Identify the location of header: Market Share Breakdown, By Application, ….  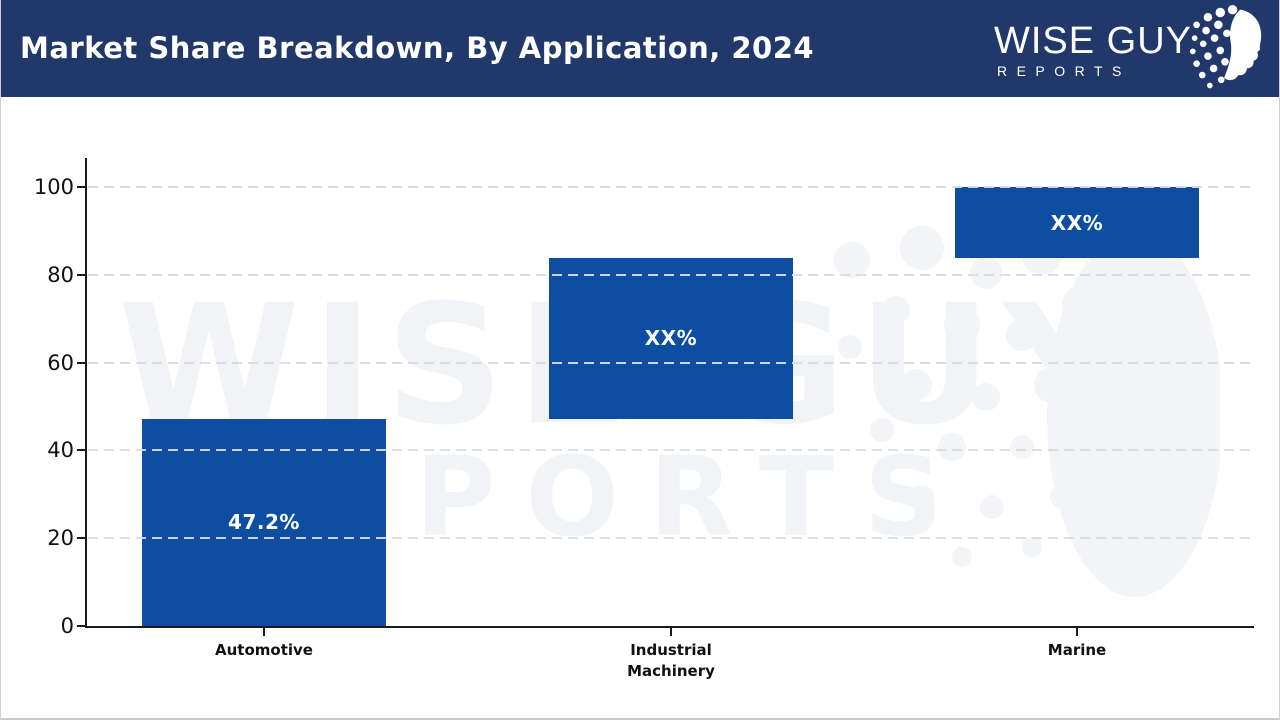
(640, 48).